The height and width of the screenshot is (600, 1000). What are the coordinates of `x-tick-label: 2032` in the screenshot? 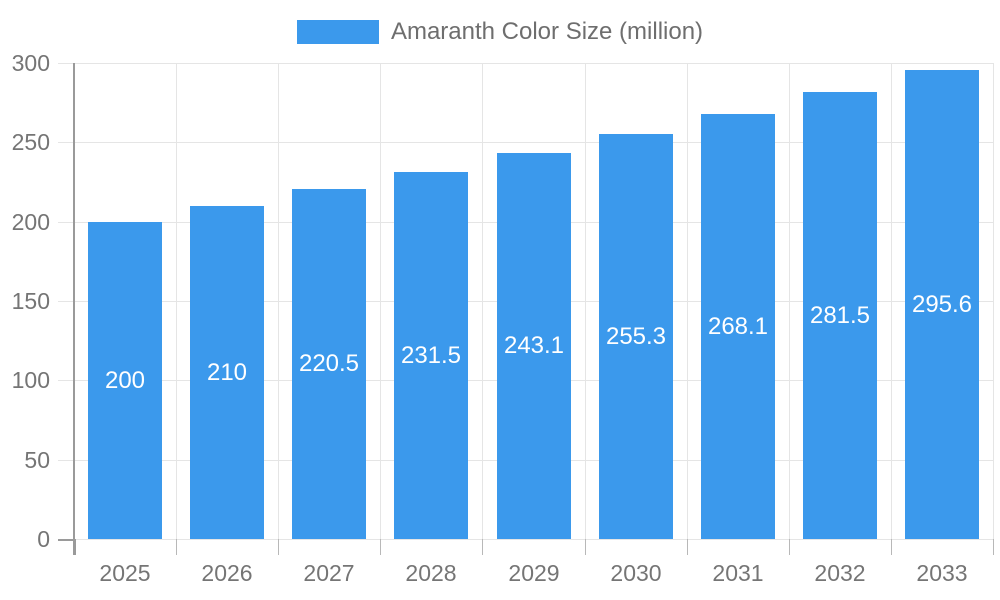 It's located at (840, 573).